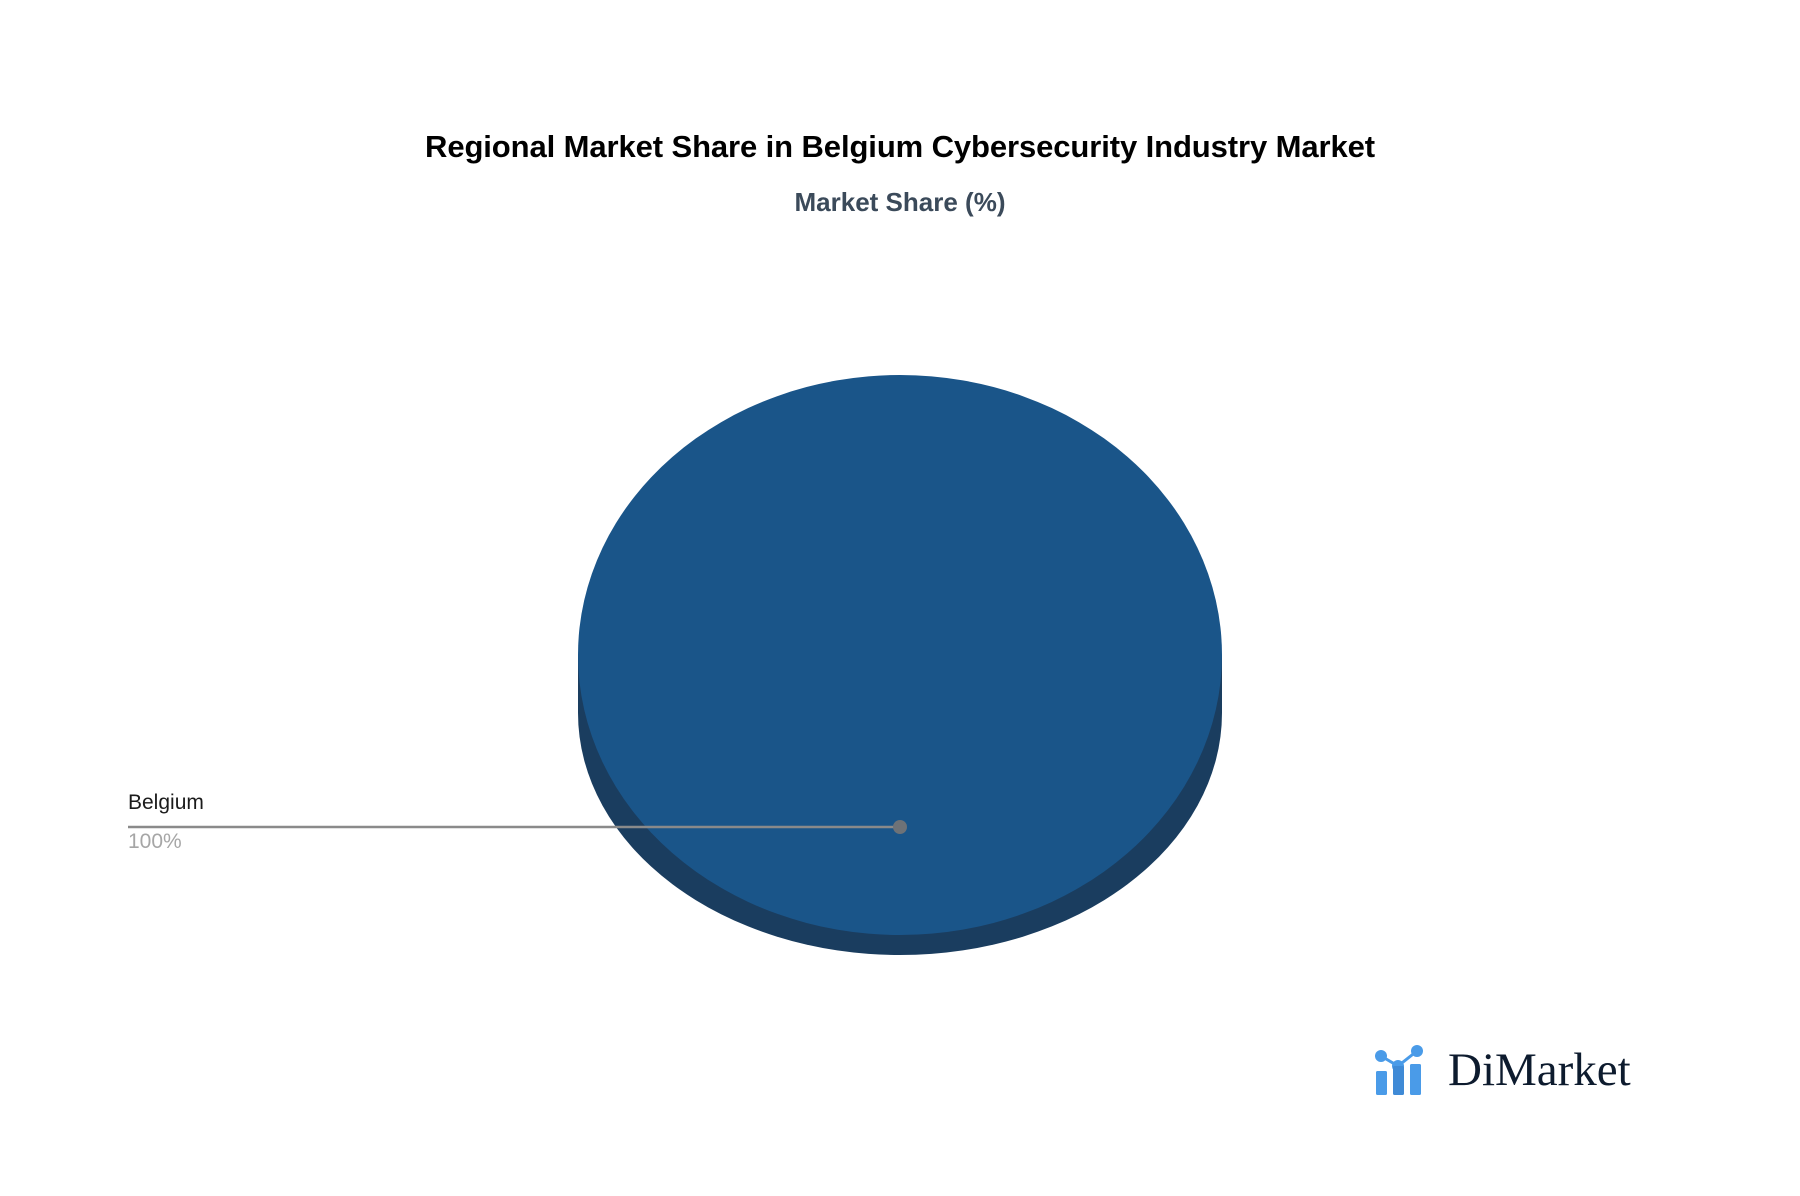 The height and width of the screenshot is (1196, 1800). What do you see at coordinates (1539, 1069) in the screenshot?
I see `brand-wordmark: DiMarket` at bounding box center [1539, 1069].